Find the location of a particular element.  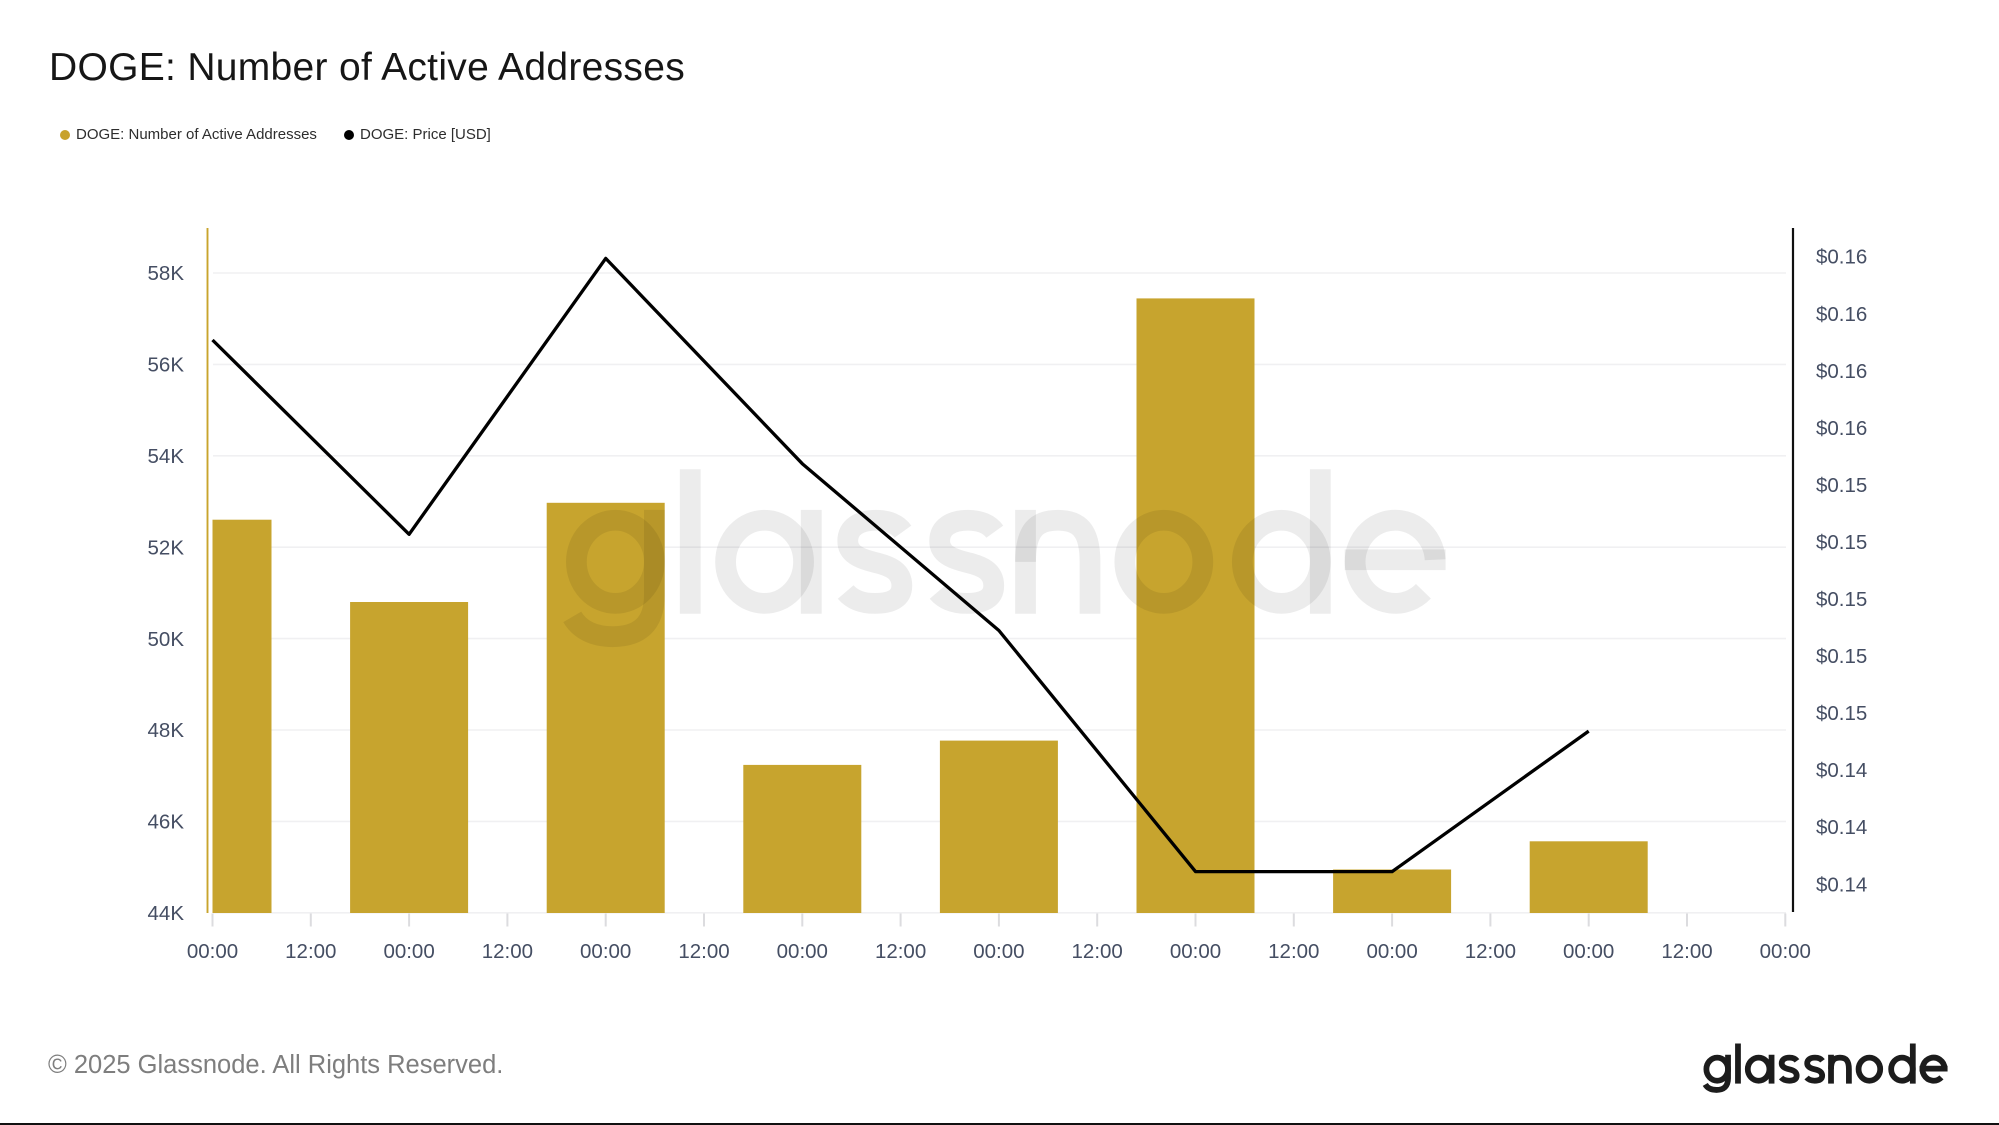

svg-text: 54K is located at coordinates (166, 456).